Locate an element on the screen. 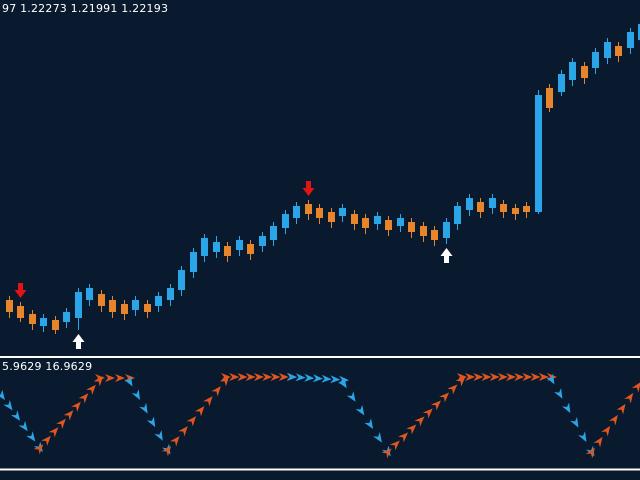  indicator-values-readout: 5.9629 16.9629 is located at coordinates (47, 366).